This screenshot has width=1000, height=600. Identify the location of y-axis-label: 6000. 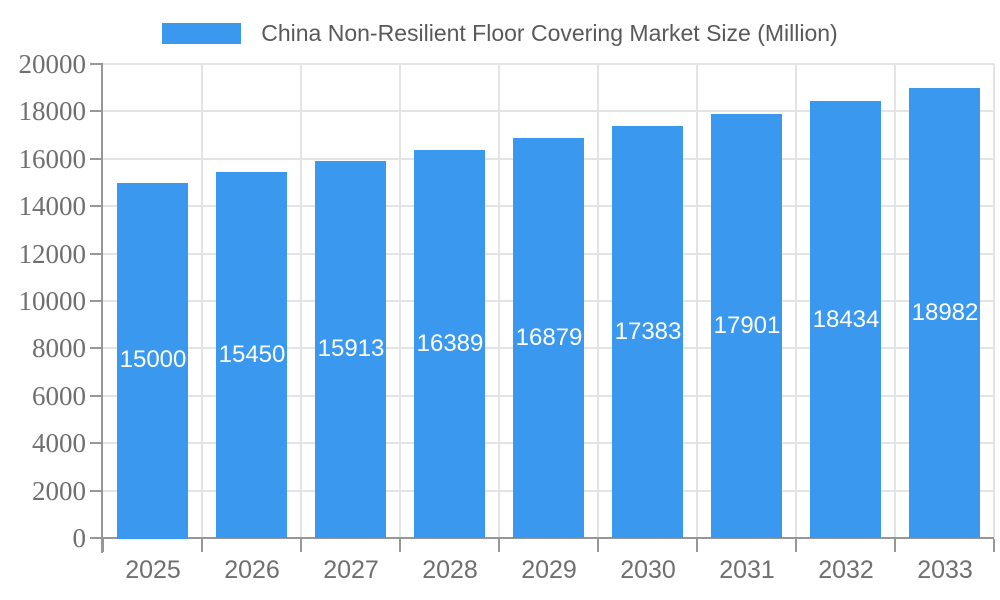
(59, 396).